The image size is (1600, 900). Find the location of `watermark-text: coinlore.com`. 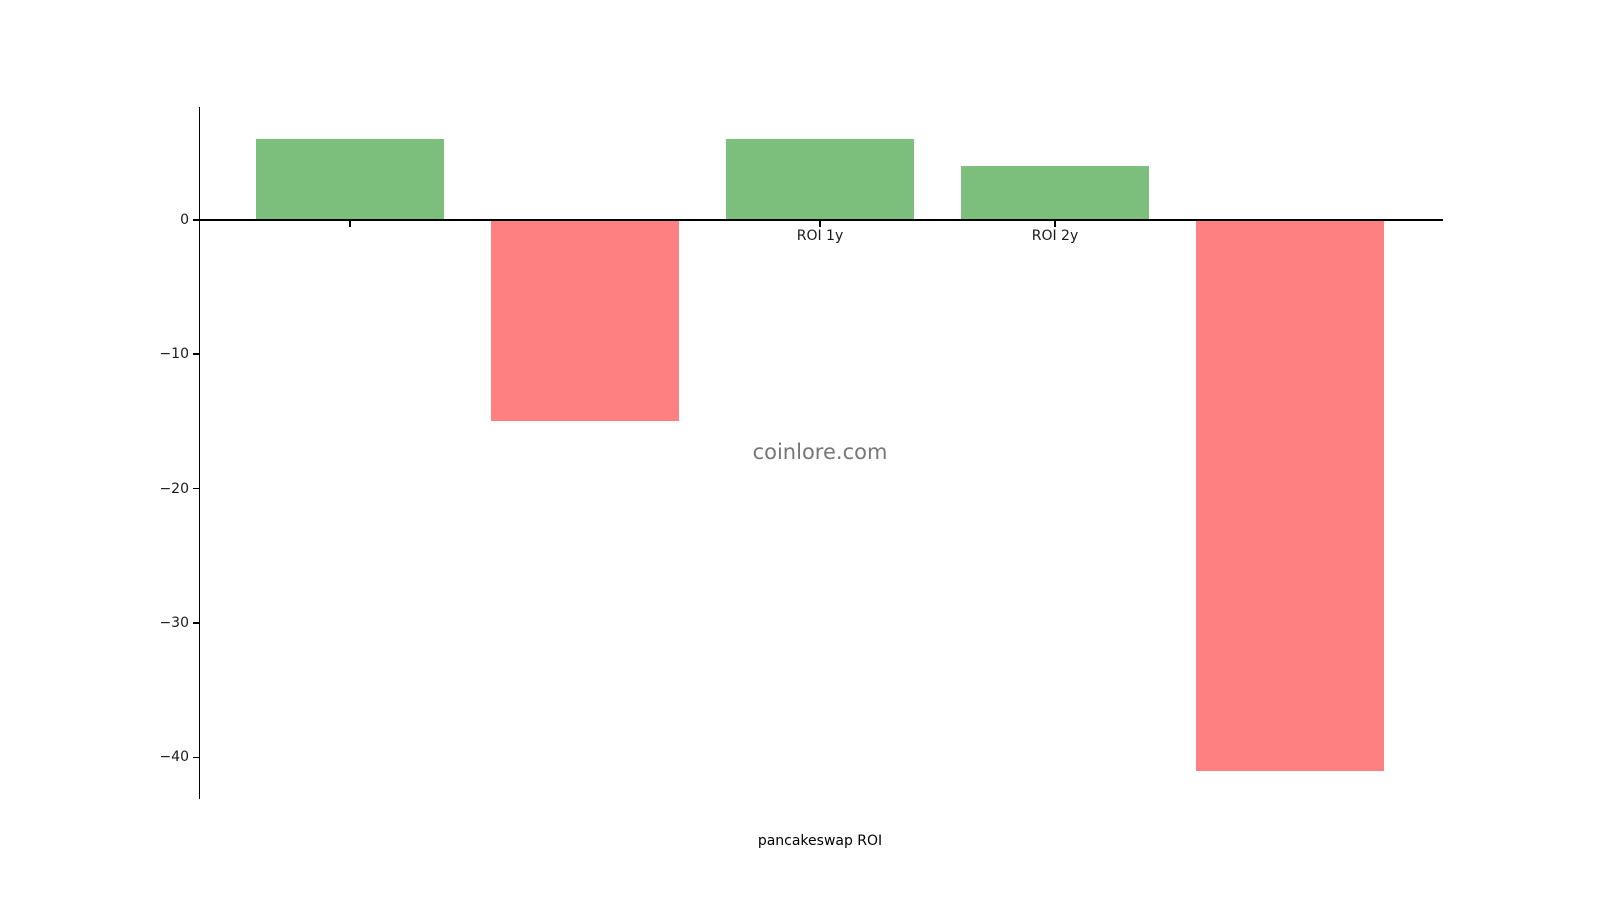

watermark-text: coinlore.com is located at coordinates (820, 452).